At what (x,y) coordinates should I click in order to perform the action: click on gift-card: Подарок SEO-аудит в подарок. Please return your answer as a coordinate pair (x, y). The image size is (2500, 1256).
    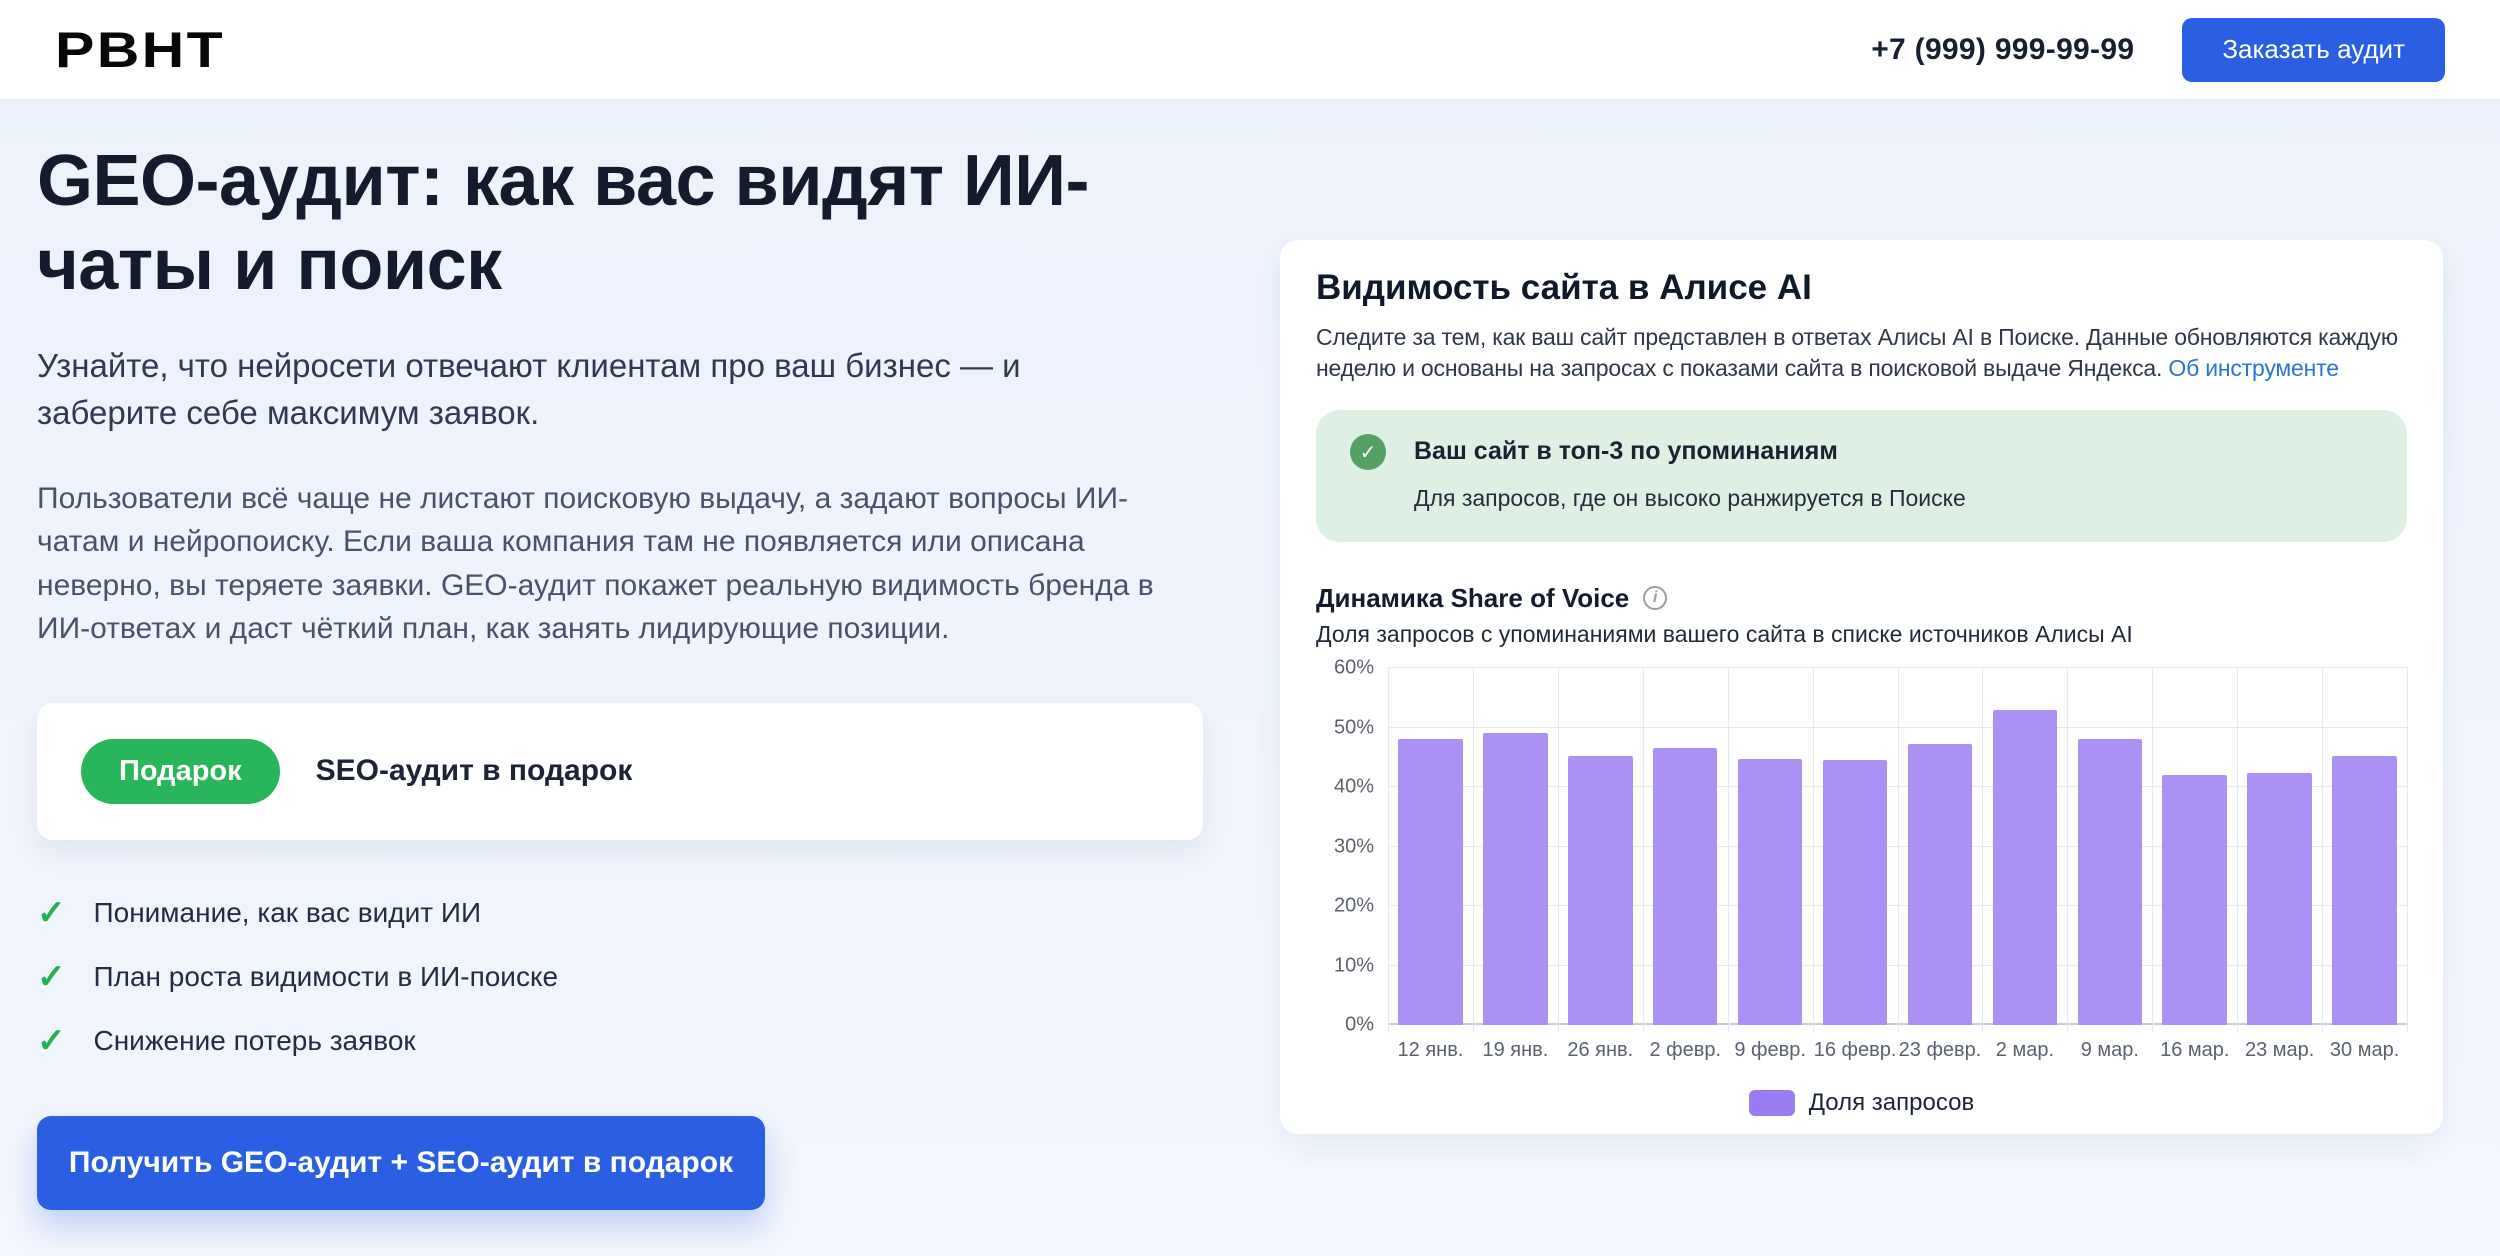
    Looking at the image, I should click on (620, 771).